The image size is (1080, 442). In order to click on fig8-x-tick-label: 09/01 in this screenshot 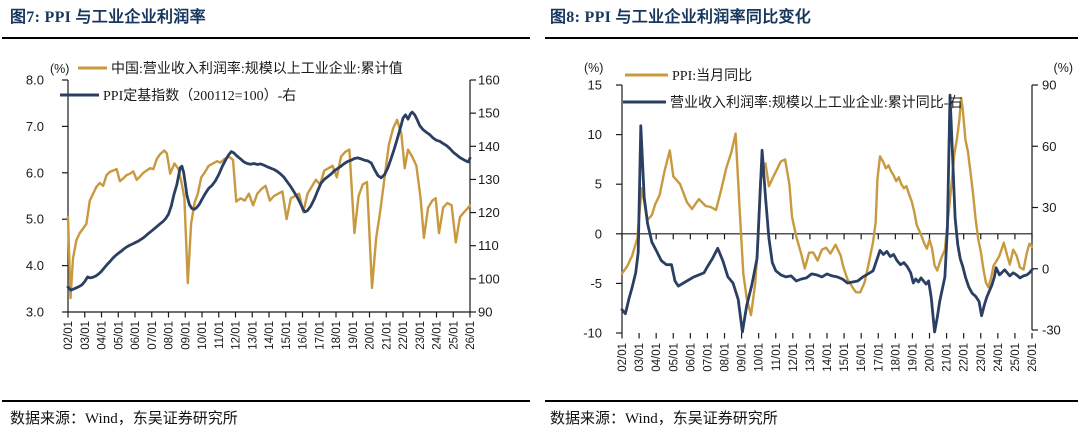, I will do `click(743, 357)`.